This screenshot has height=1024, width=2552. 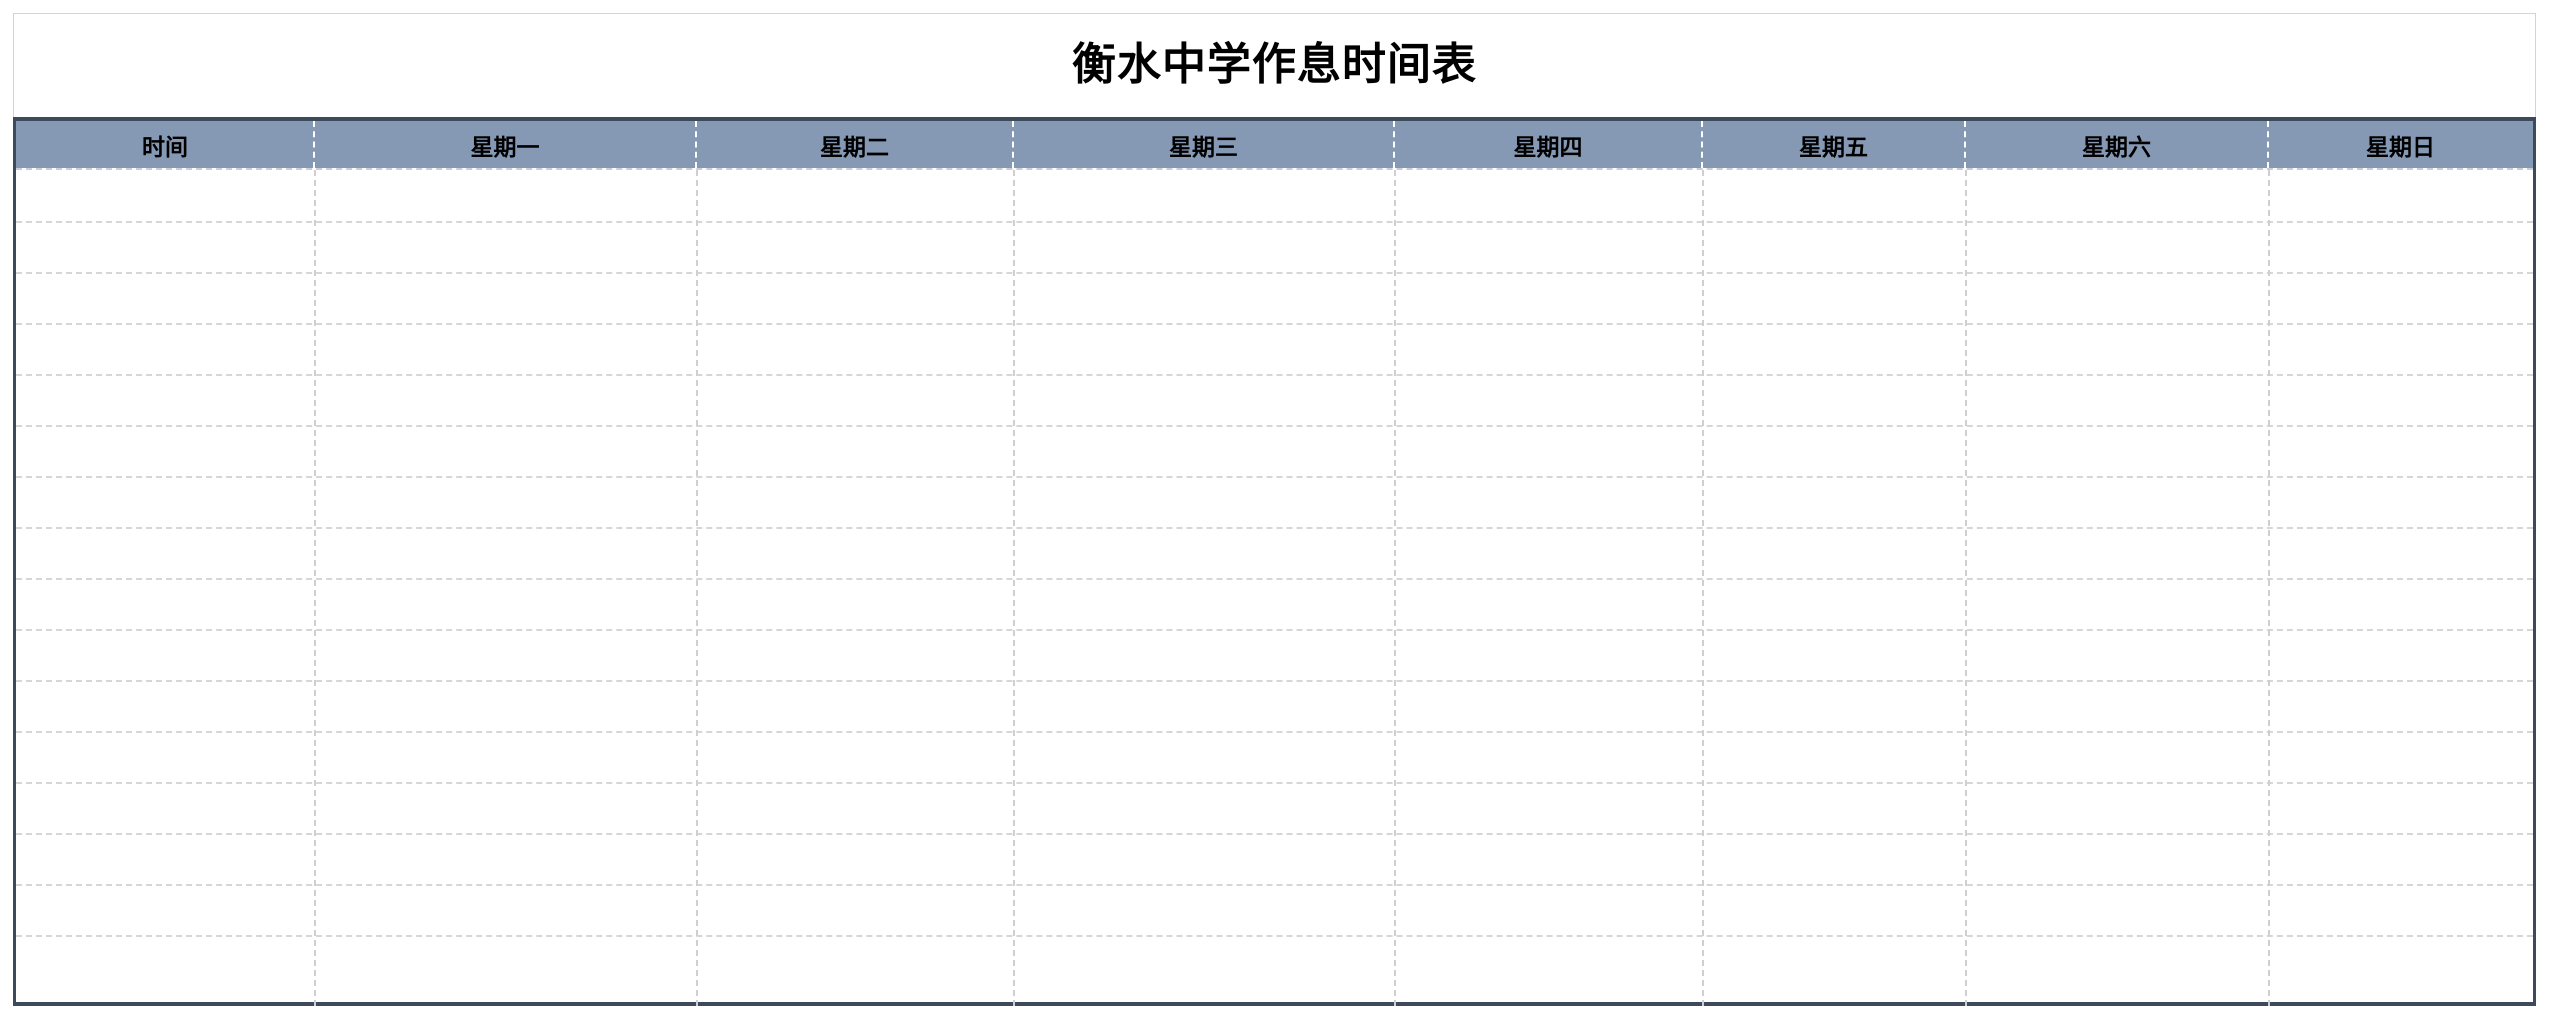 I want to click on column-header-day-2: 星期二, so click(x=854, y=144).